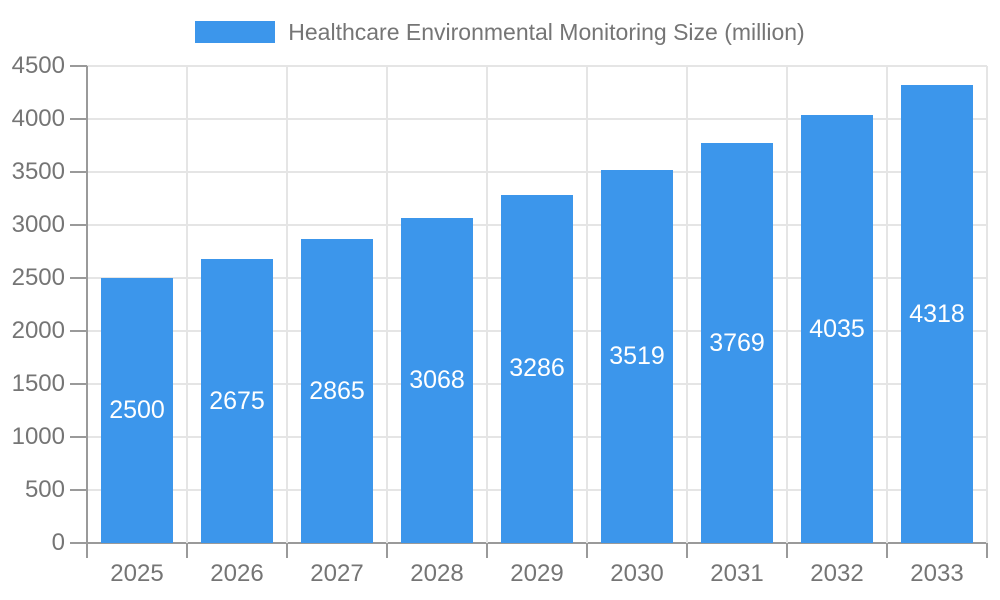 The height and width of the screenshot is (600, 1000). I want to click on y-axis-label: 2000, so click(38, 330).